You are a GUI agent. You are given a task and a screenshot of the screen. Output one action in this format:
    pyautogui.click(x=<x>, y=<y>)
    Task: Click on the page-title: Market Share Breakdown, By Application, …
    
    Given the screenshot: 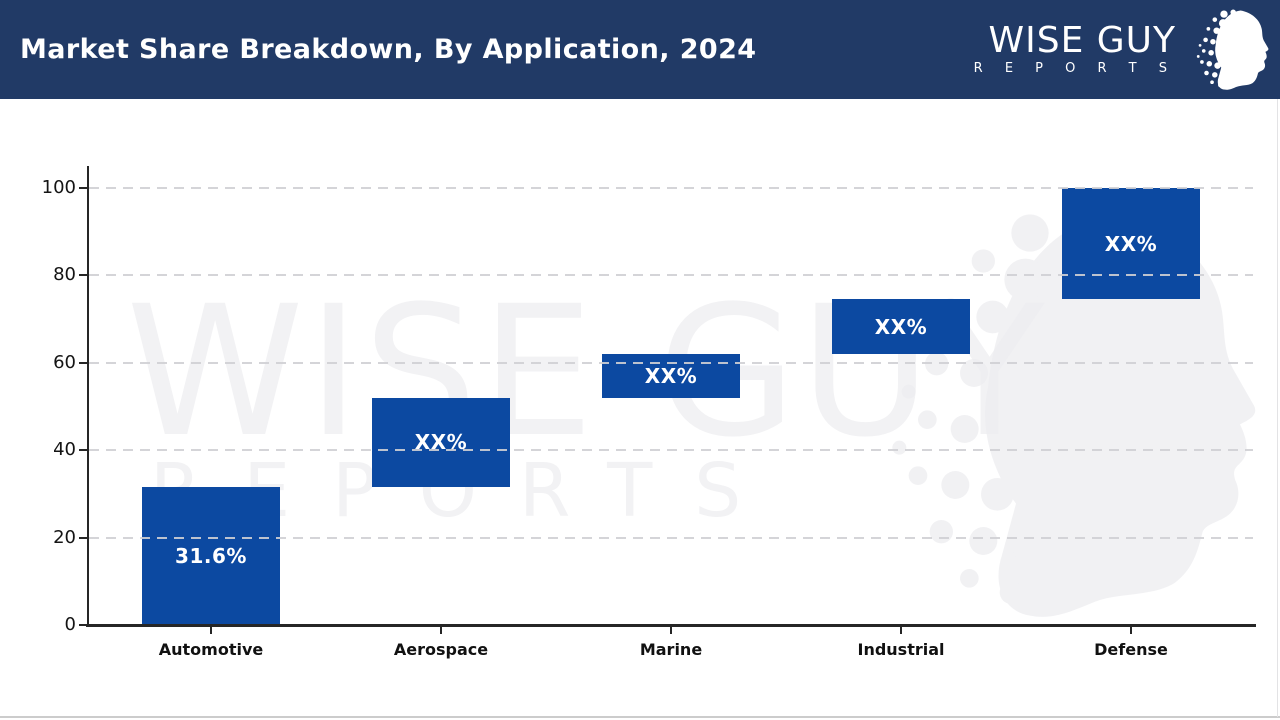 What is the action you would take?
    pyautogui.click(x=388, y=49)
    